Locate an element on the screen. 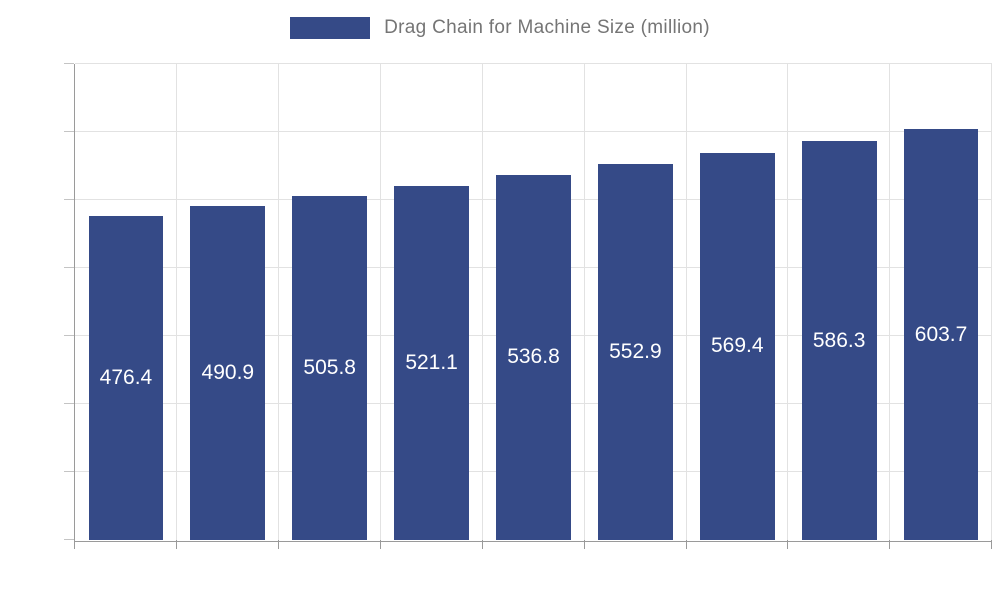  bar: 521.1 is located at coordinates (432, 362).